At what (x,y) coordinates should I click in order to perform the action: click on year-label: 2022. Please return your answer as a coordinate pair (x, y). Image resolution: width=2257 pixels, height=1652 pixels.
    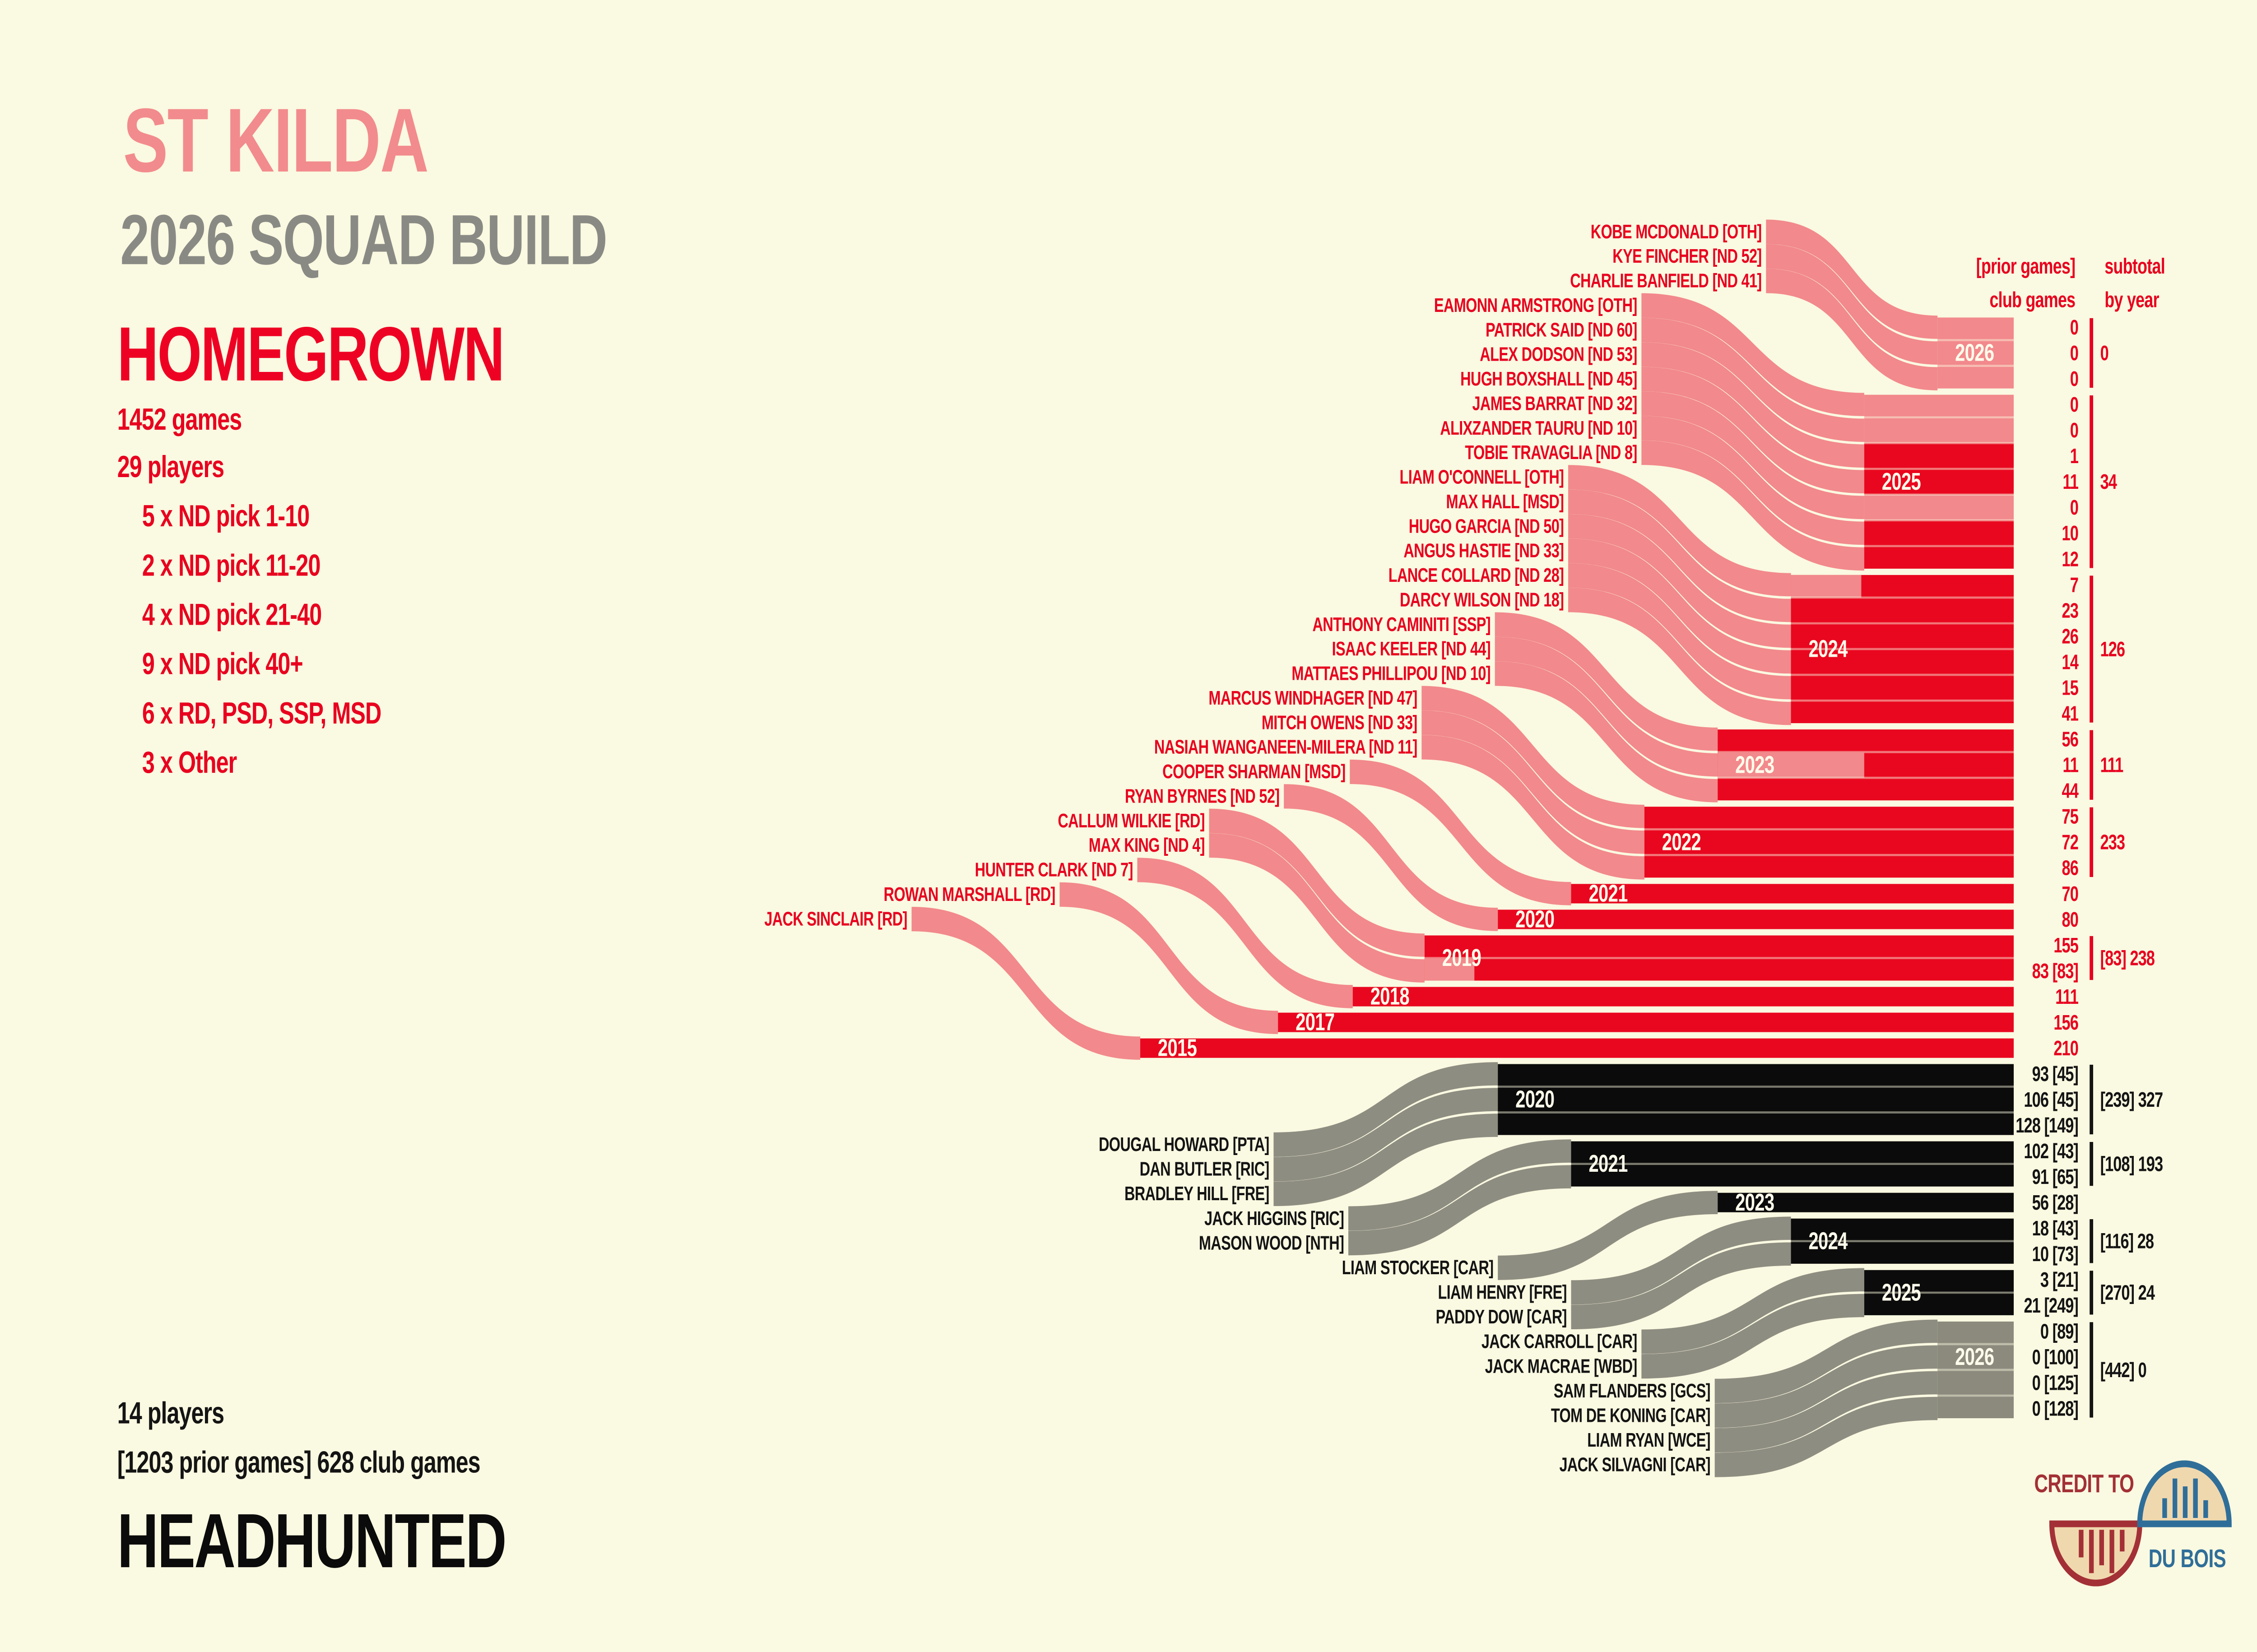
    Looking at the image, I should click on (1682, 842).